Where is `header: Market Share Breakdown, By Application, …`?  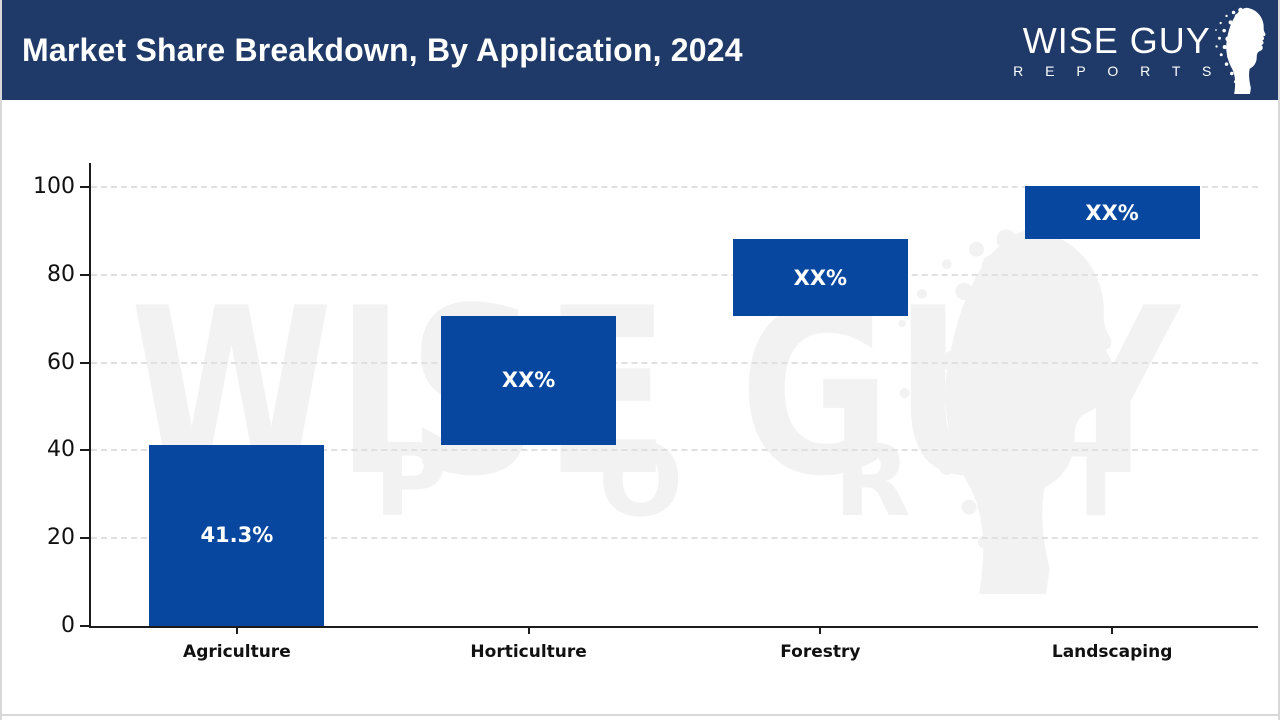
header: Market Share Breakdown, By Application, … is located at coordinates (640, 50).